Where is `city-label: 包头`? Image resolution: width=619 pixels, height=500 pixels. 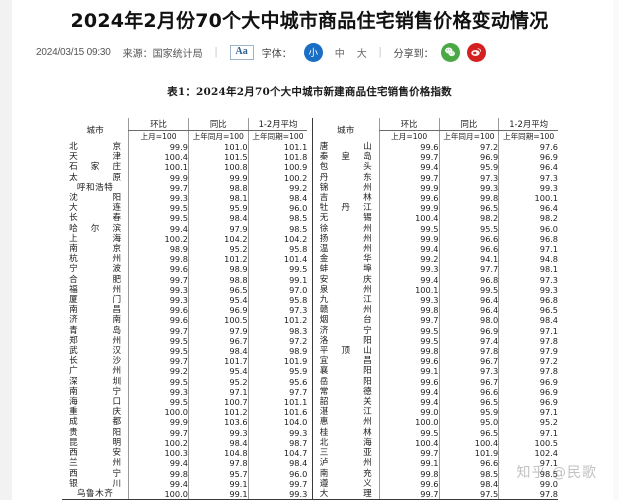 city-label: 包头 is located at coordinates (345, 167).